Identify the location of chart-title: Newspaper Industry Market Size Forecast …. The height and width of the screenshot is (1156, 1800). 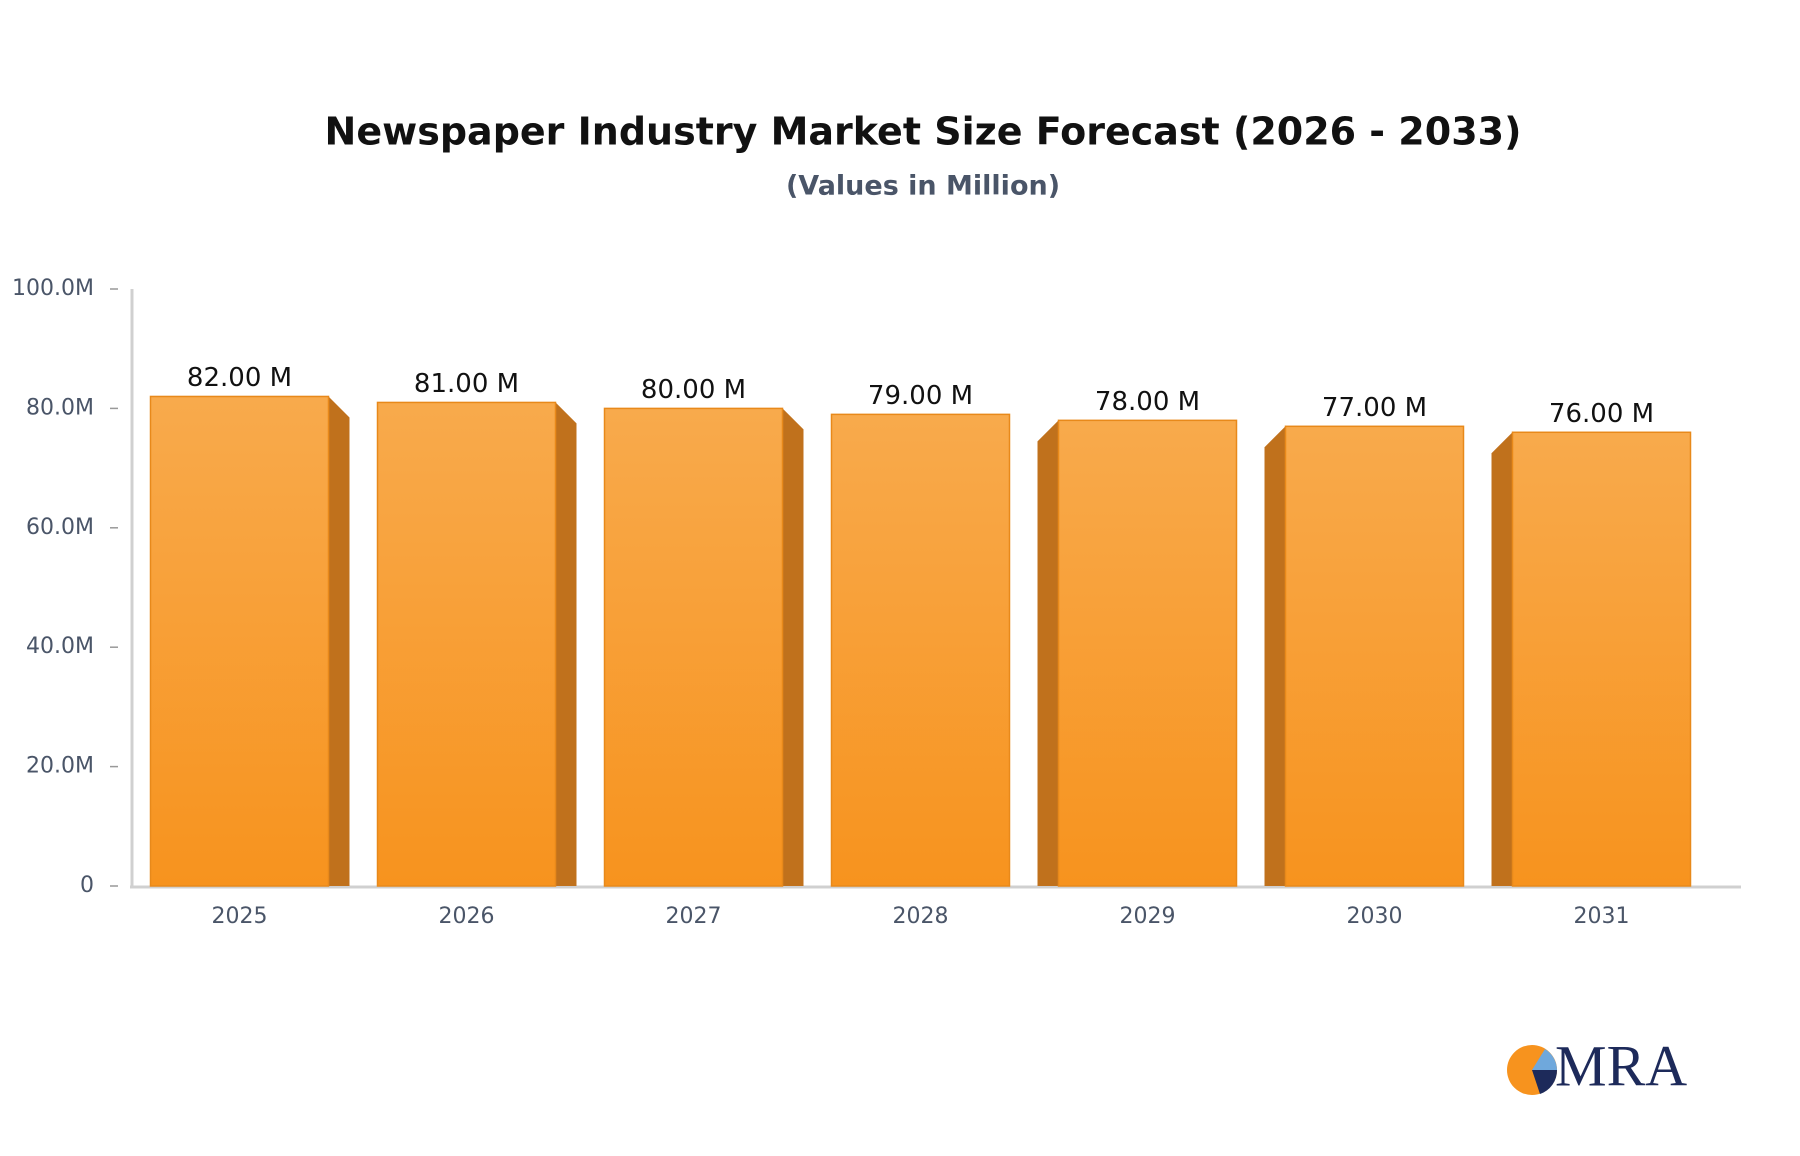
(923, 132).